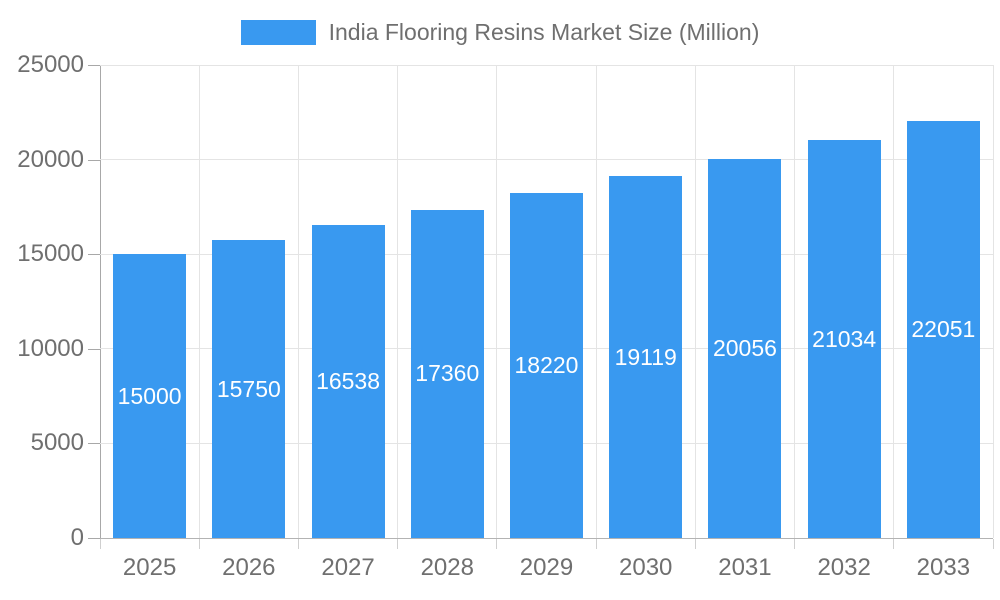  I want to click on bar-value-label-2028: 17360, so click(447, 373).